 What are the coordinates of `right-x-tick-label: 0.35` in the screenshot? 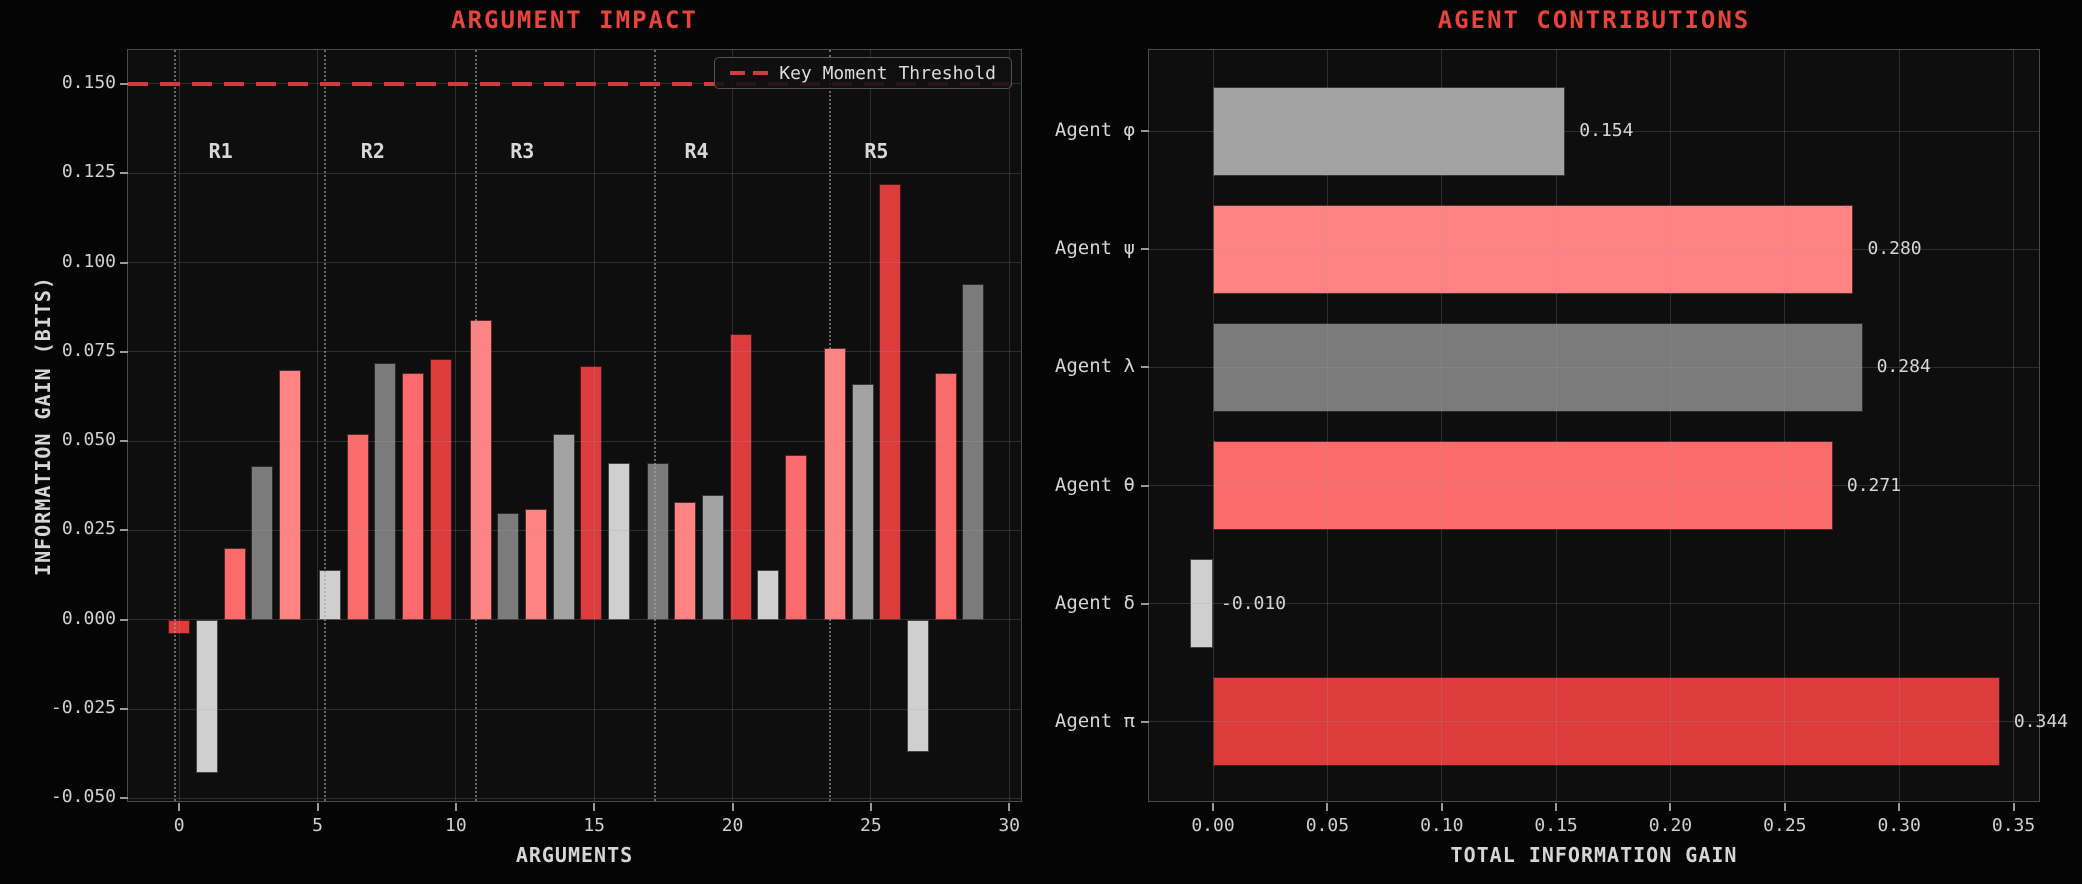 It's located at (2013, 825).